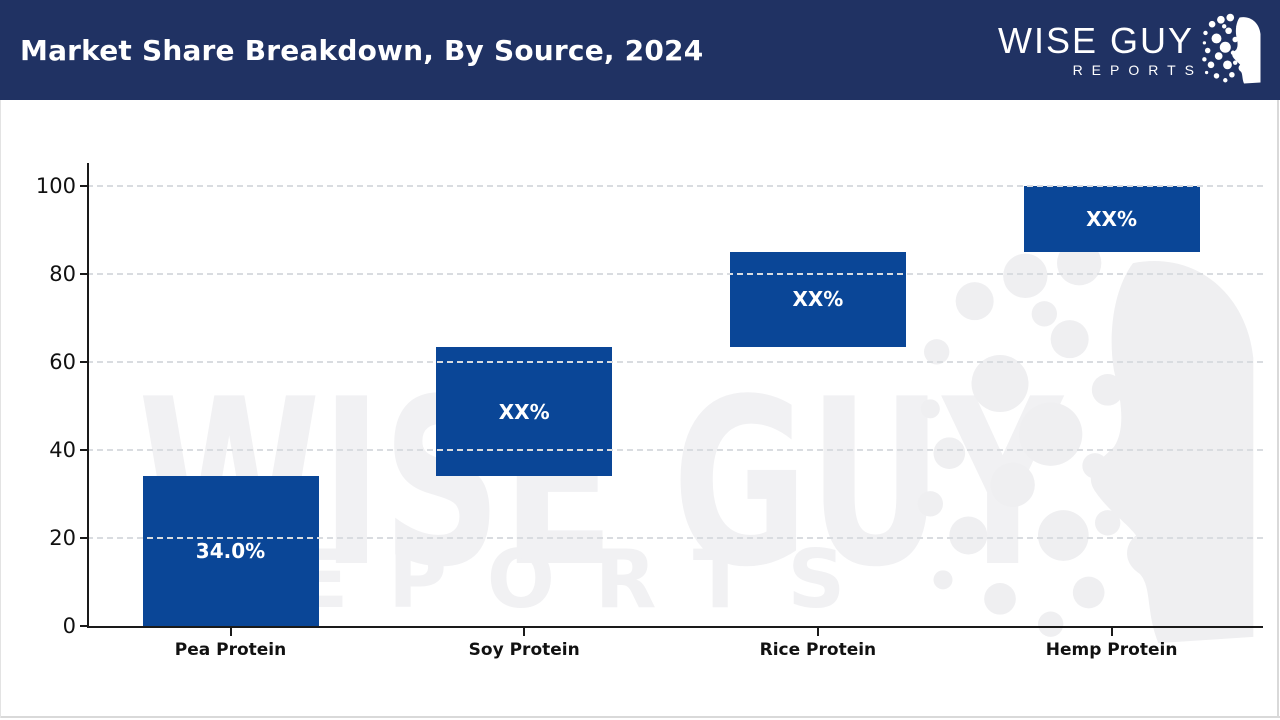 This screenshot has width=1280, height=720. I want to click on page-border-right, so click(1278, 409).